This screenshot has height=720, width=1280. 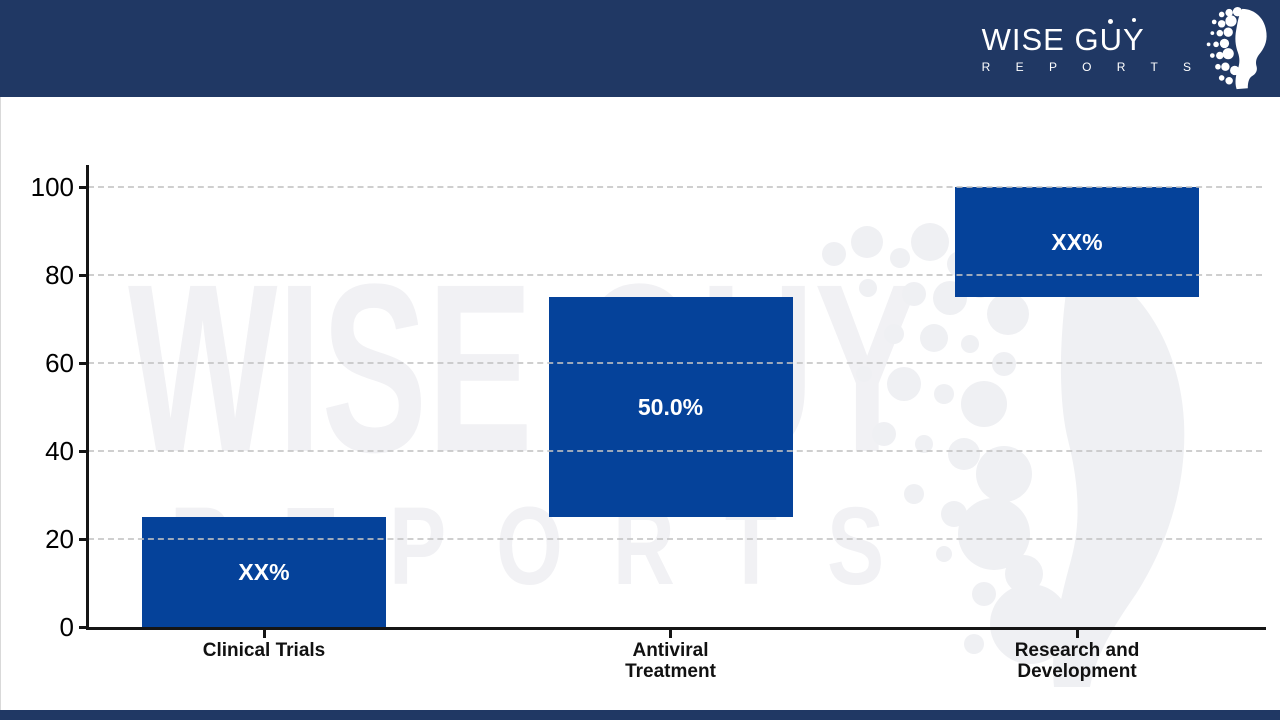 I want to click on logo-text: WISE GUY R E P O R T S, so click(x=1091, y=46).